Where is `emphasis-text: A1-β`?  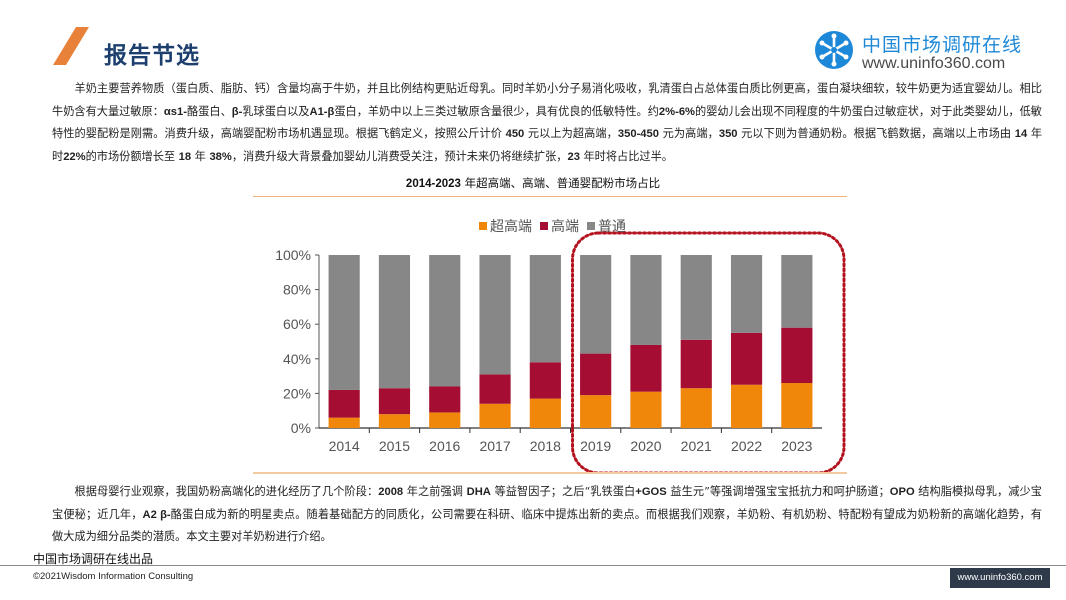
emphasis-text: A1-β is located at coordinates (322, 111).